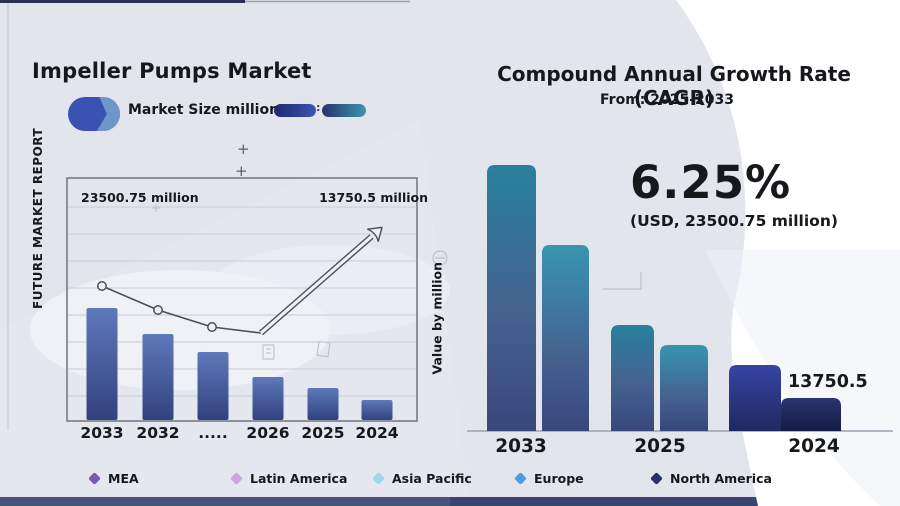 The width and height of the screenshot is (900, 506). I want to click on legend-item-europe: Europe, so click(549, 478).